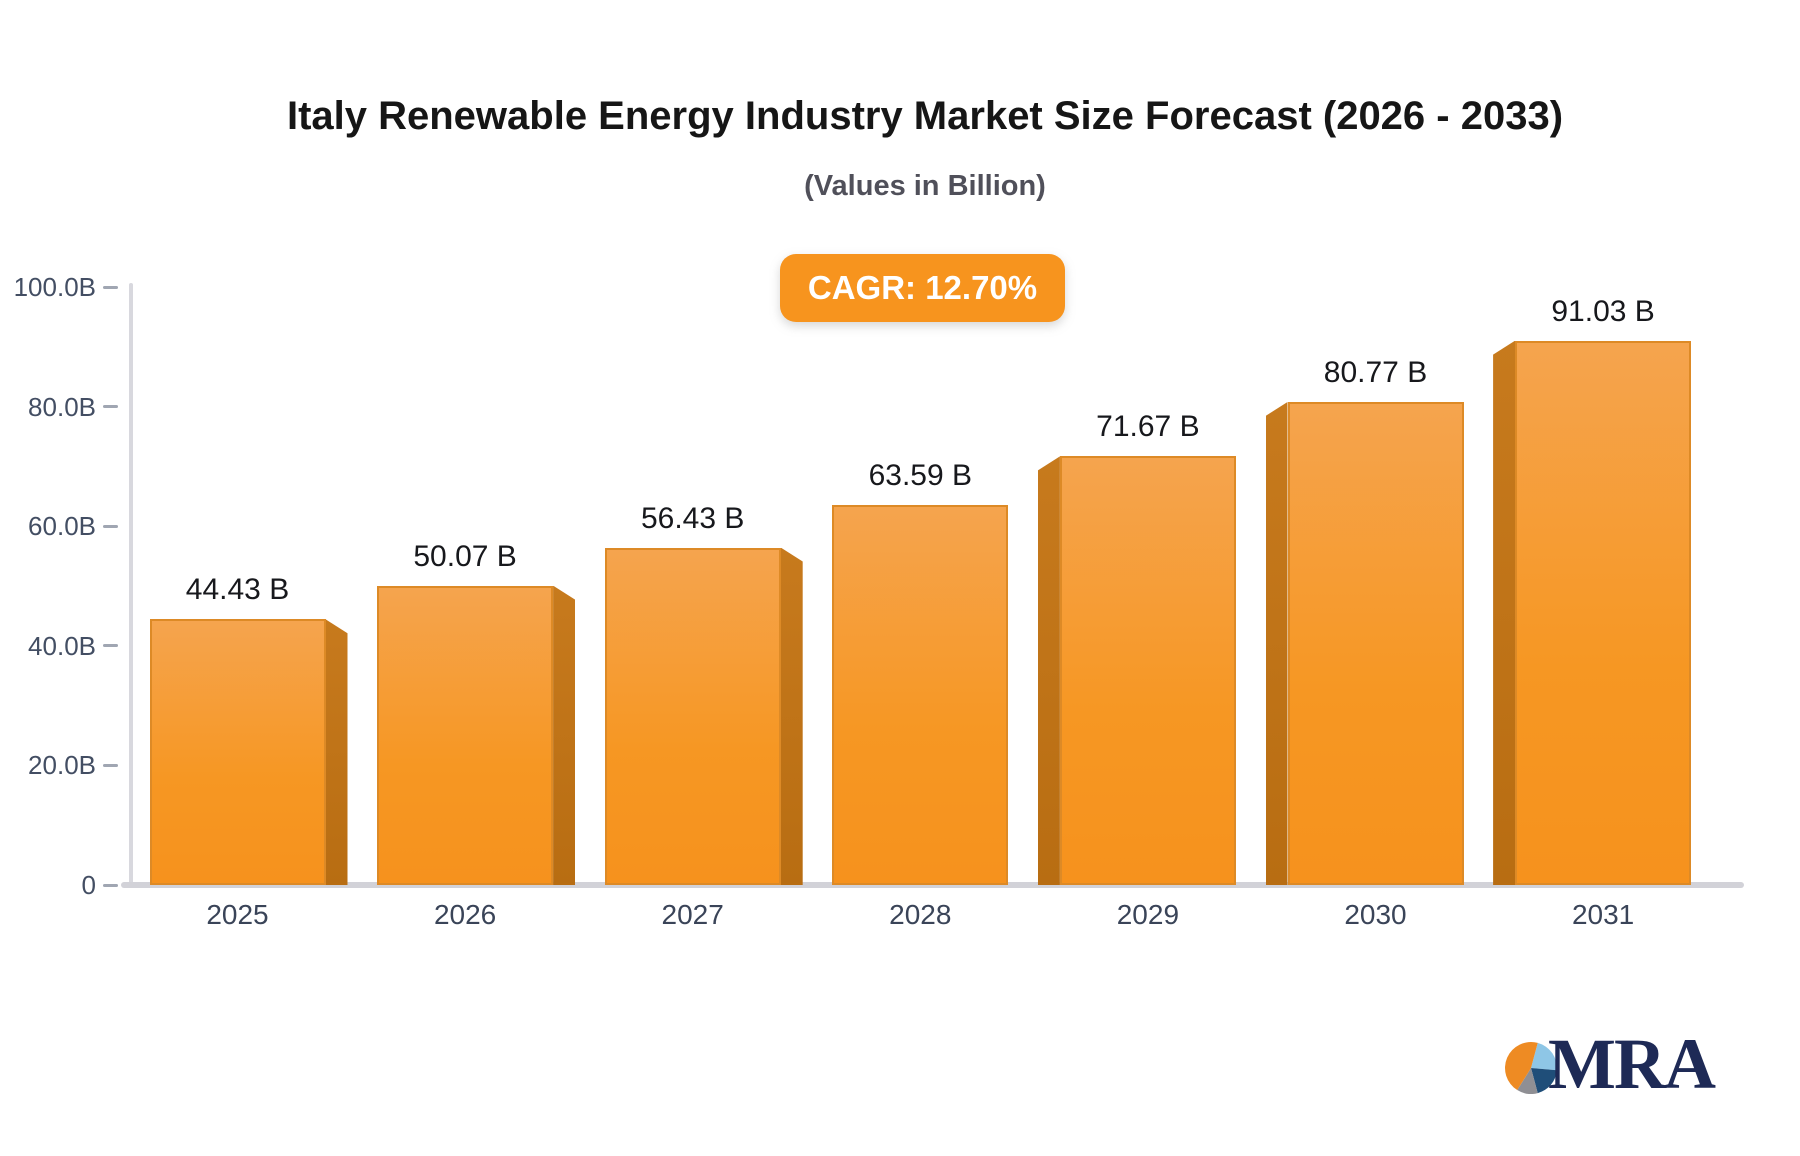  Describe the element at coordinates (465, 556) in the screenshot. I see `bar-value-label: 50.07 B` at that location.